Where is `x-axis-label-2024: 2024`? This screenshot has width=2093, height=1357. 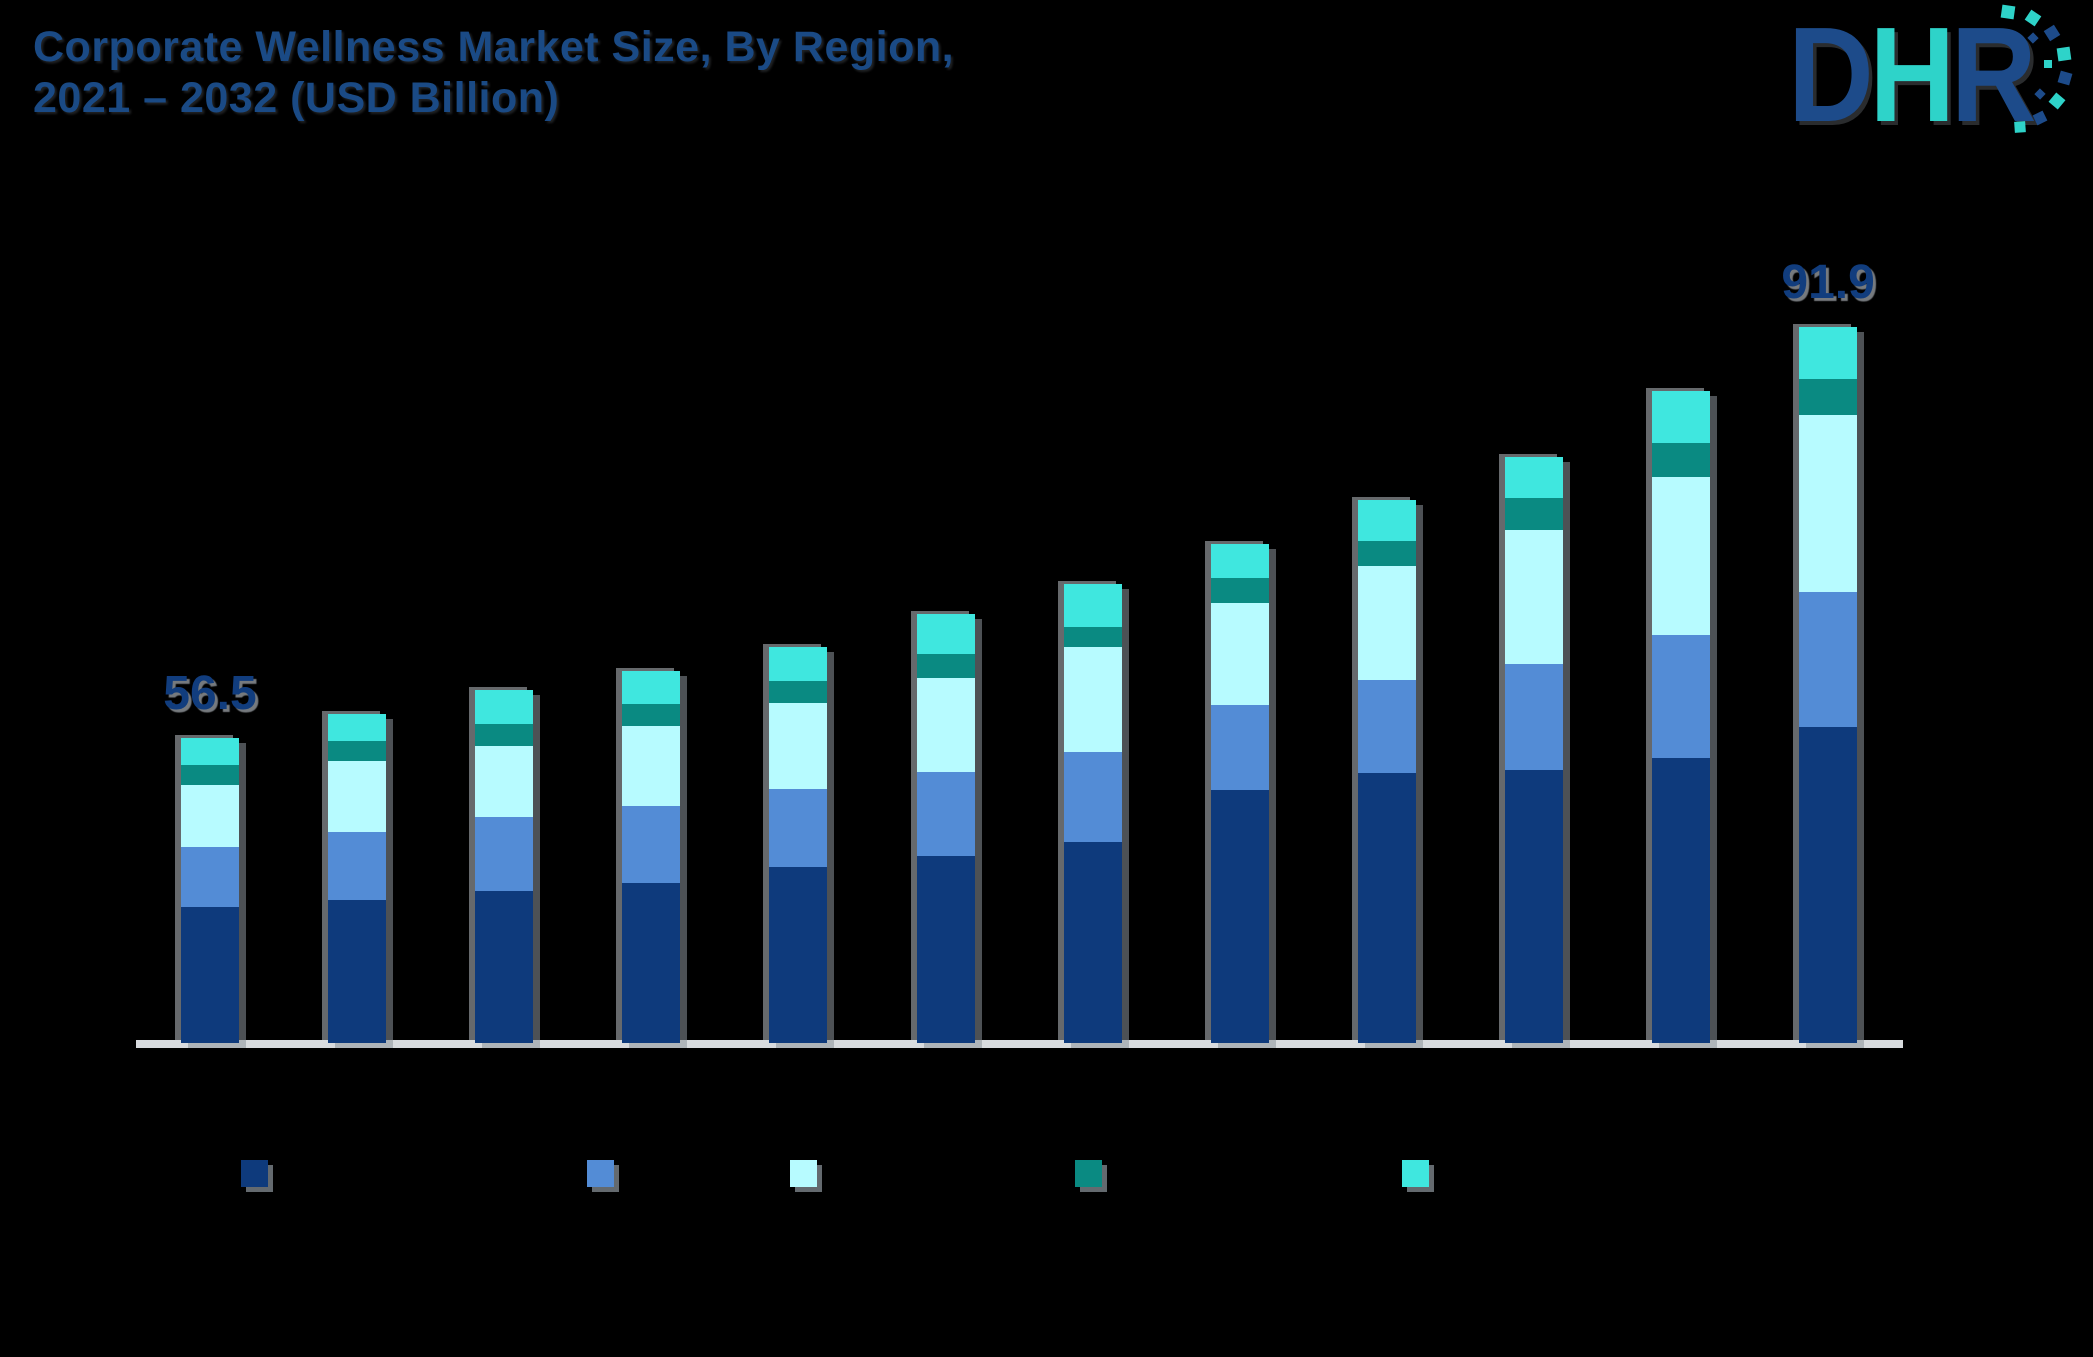 x-axis-label-2024: 2024 is located at coordinates (651, 1074).